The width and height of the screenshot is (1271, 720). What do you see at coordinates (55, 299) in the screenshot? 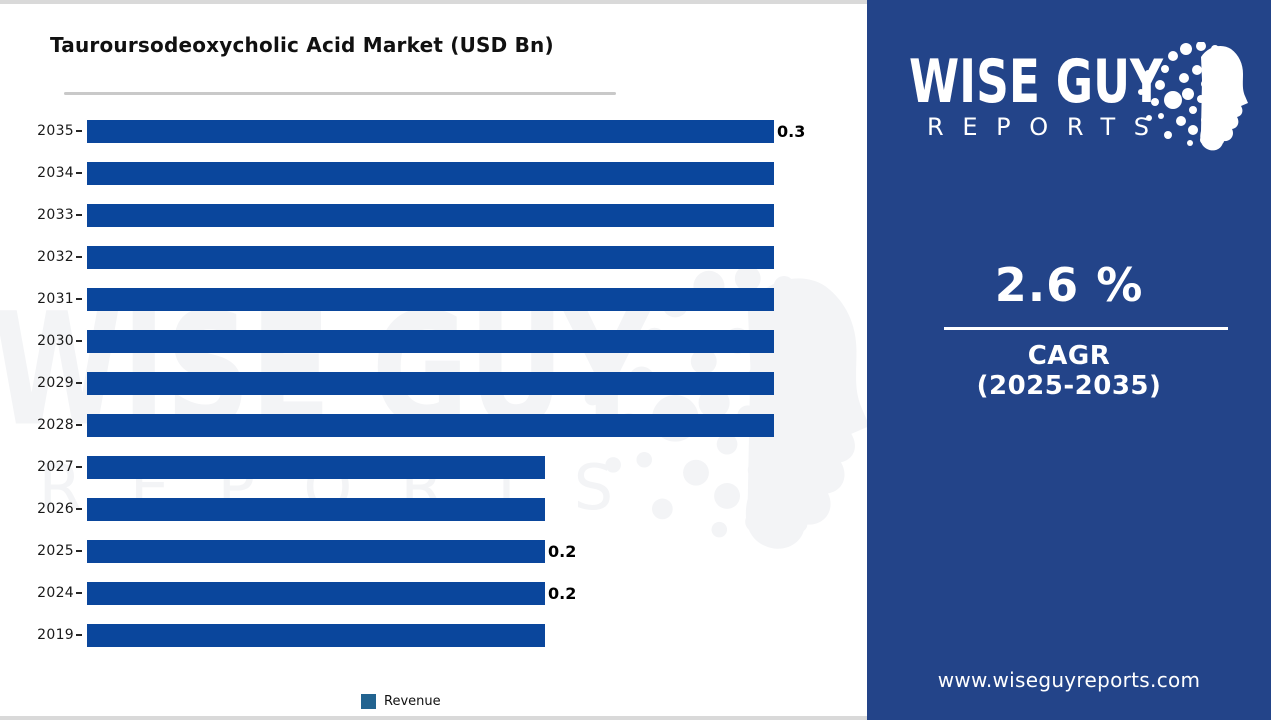
I see `y-axis-tick-label: 2031` at bounding box center [55, 299].